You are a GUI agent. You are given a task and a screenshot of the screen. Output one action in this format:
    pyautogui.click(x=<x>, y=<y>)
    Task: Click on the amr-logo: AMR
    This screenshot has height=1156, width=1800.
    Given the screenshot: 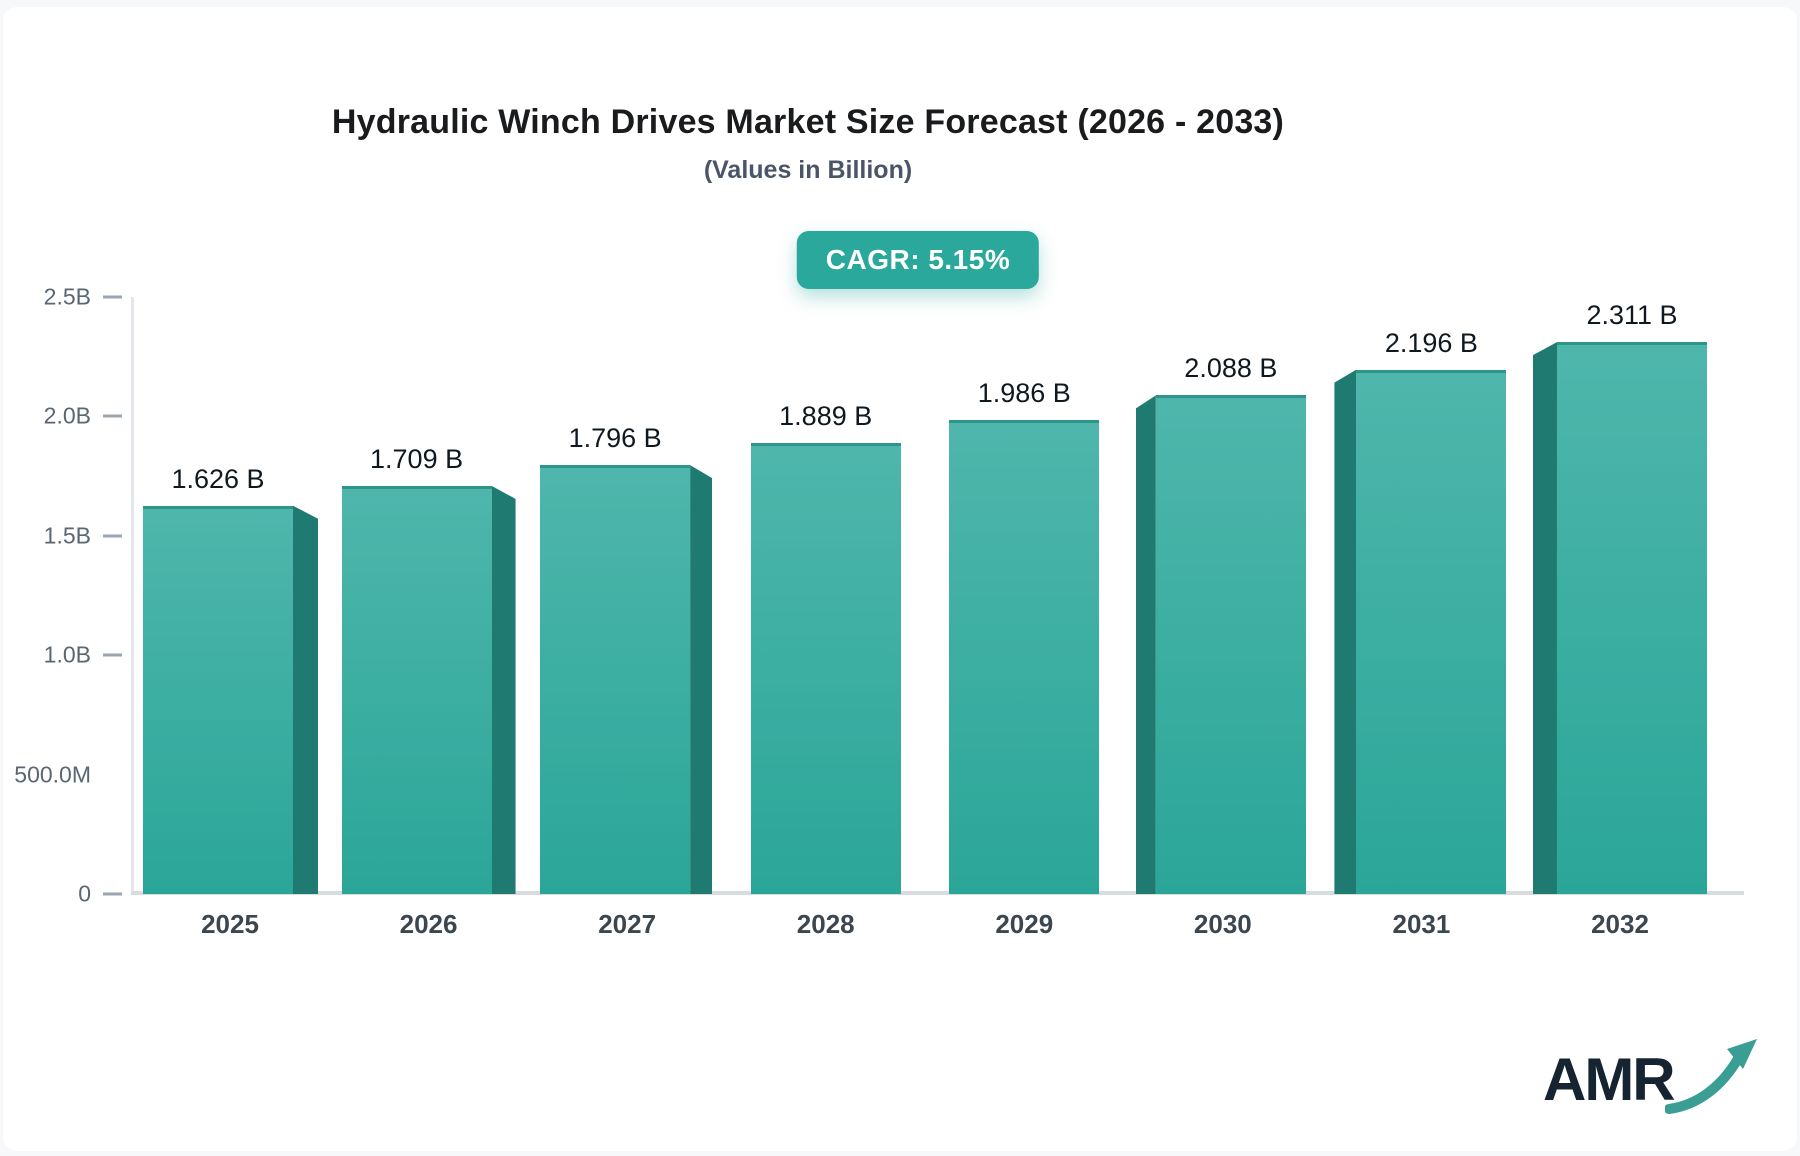 What is the action you would take?
    pyautogui.click(x=1663, y=1083)
    